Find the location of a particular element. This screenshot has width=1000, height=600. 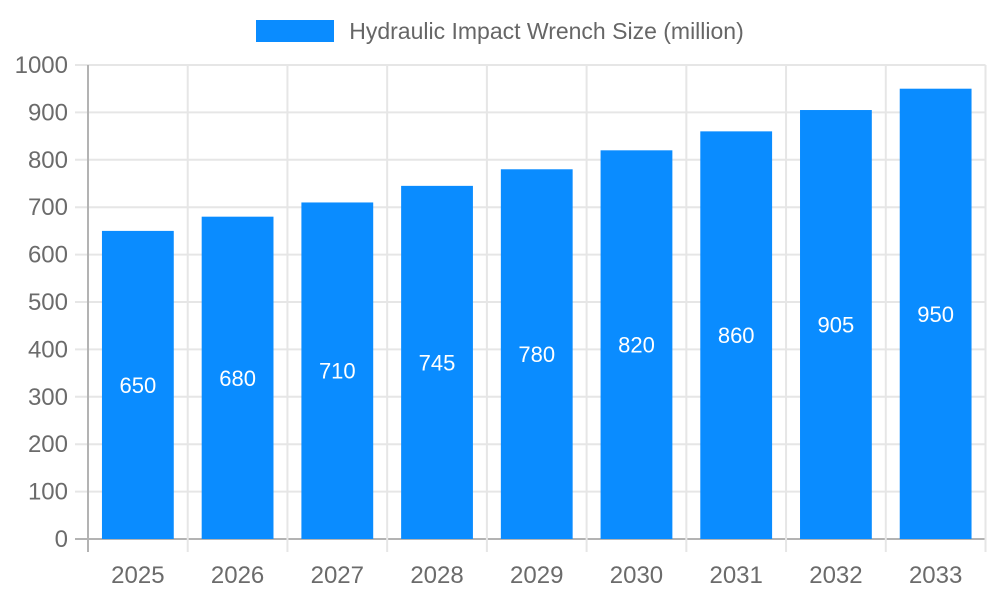

legend-swatch is located at coordinates (295, 31).